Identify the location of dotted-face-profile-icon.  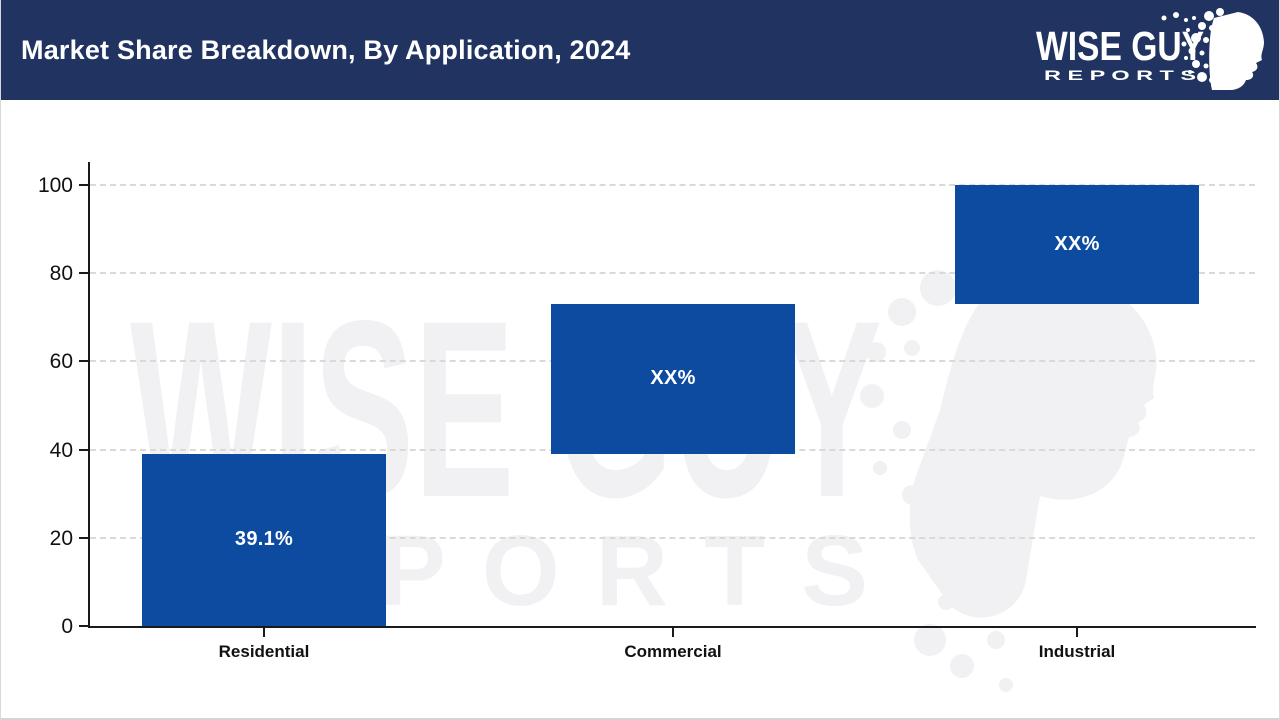
(1222, 49).